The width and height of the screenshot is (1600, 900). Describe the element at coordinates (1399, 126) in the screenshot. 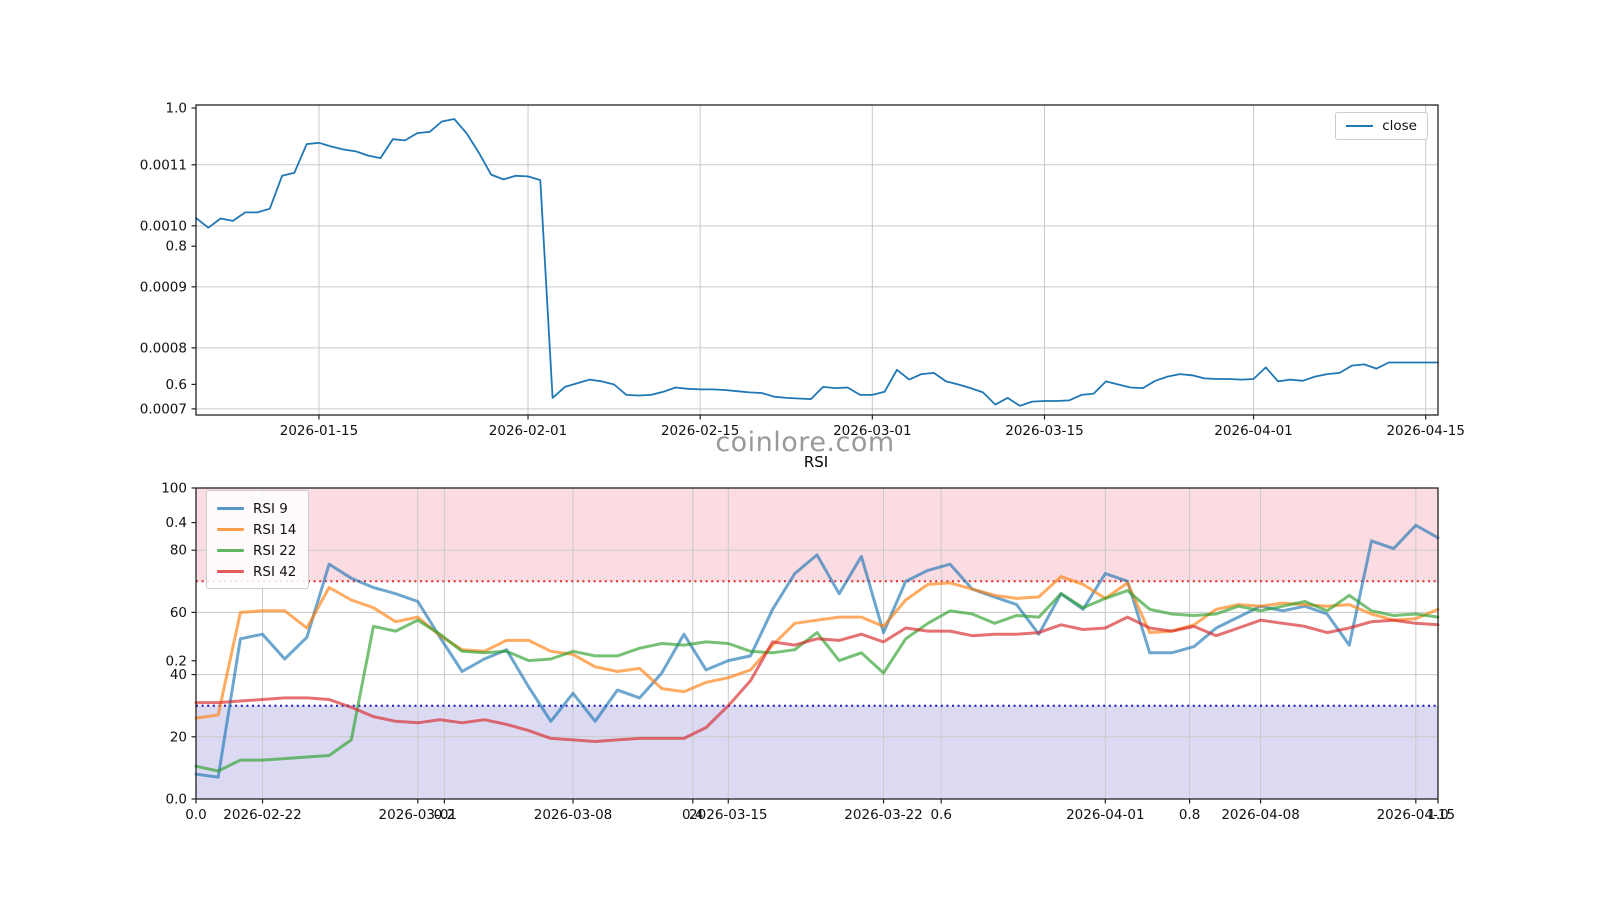

I see `close-legend-label: close` at that location.